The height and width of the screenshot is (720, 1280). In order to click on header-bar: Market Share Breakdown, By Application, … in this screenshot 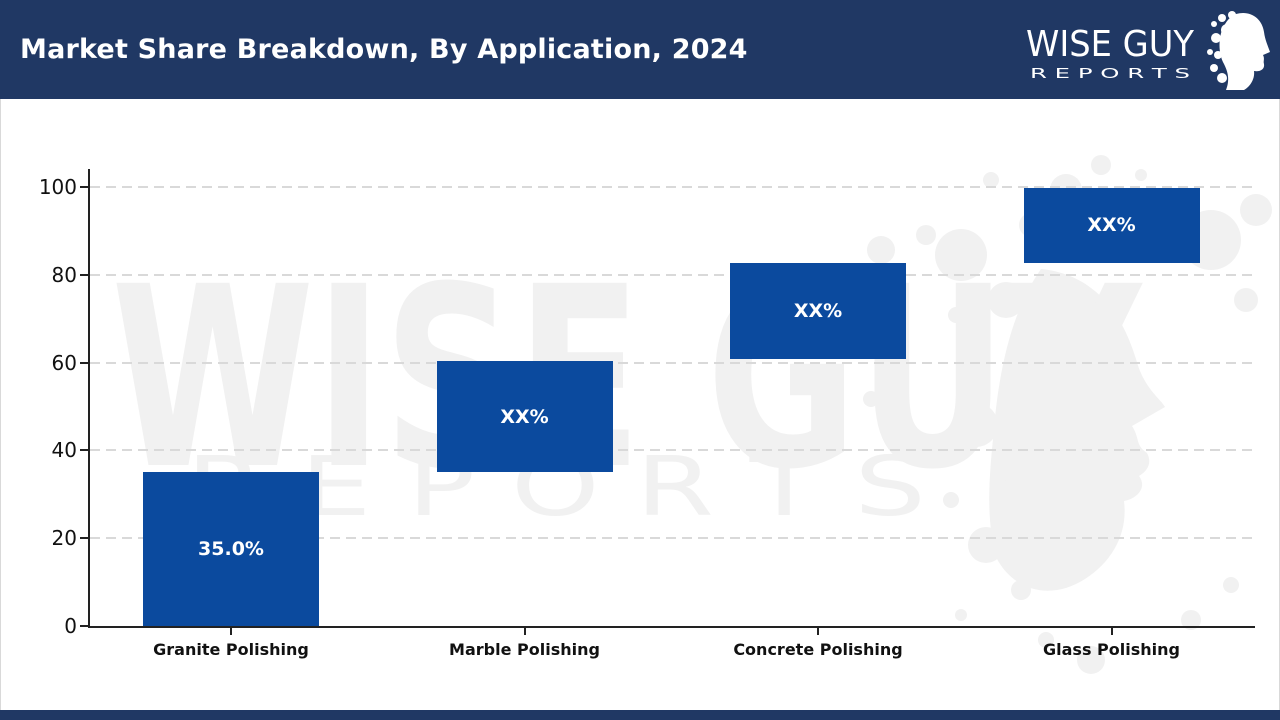, I will do `click(640, 49)`.